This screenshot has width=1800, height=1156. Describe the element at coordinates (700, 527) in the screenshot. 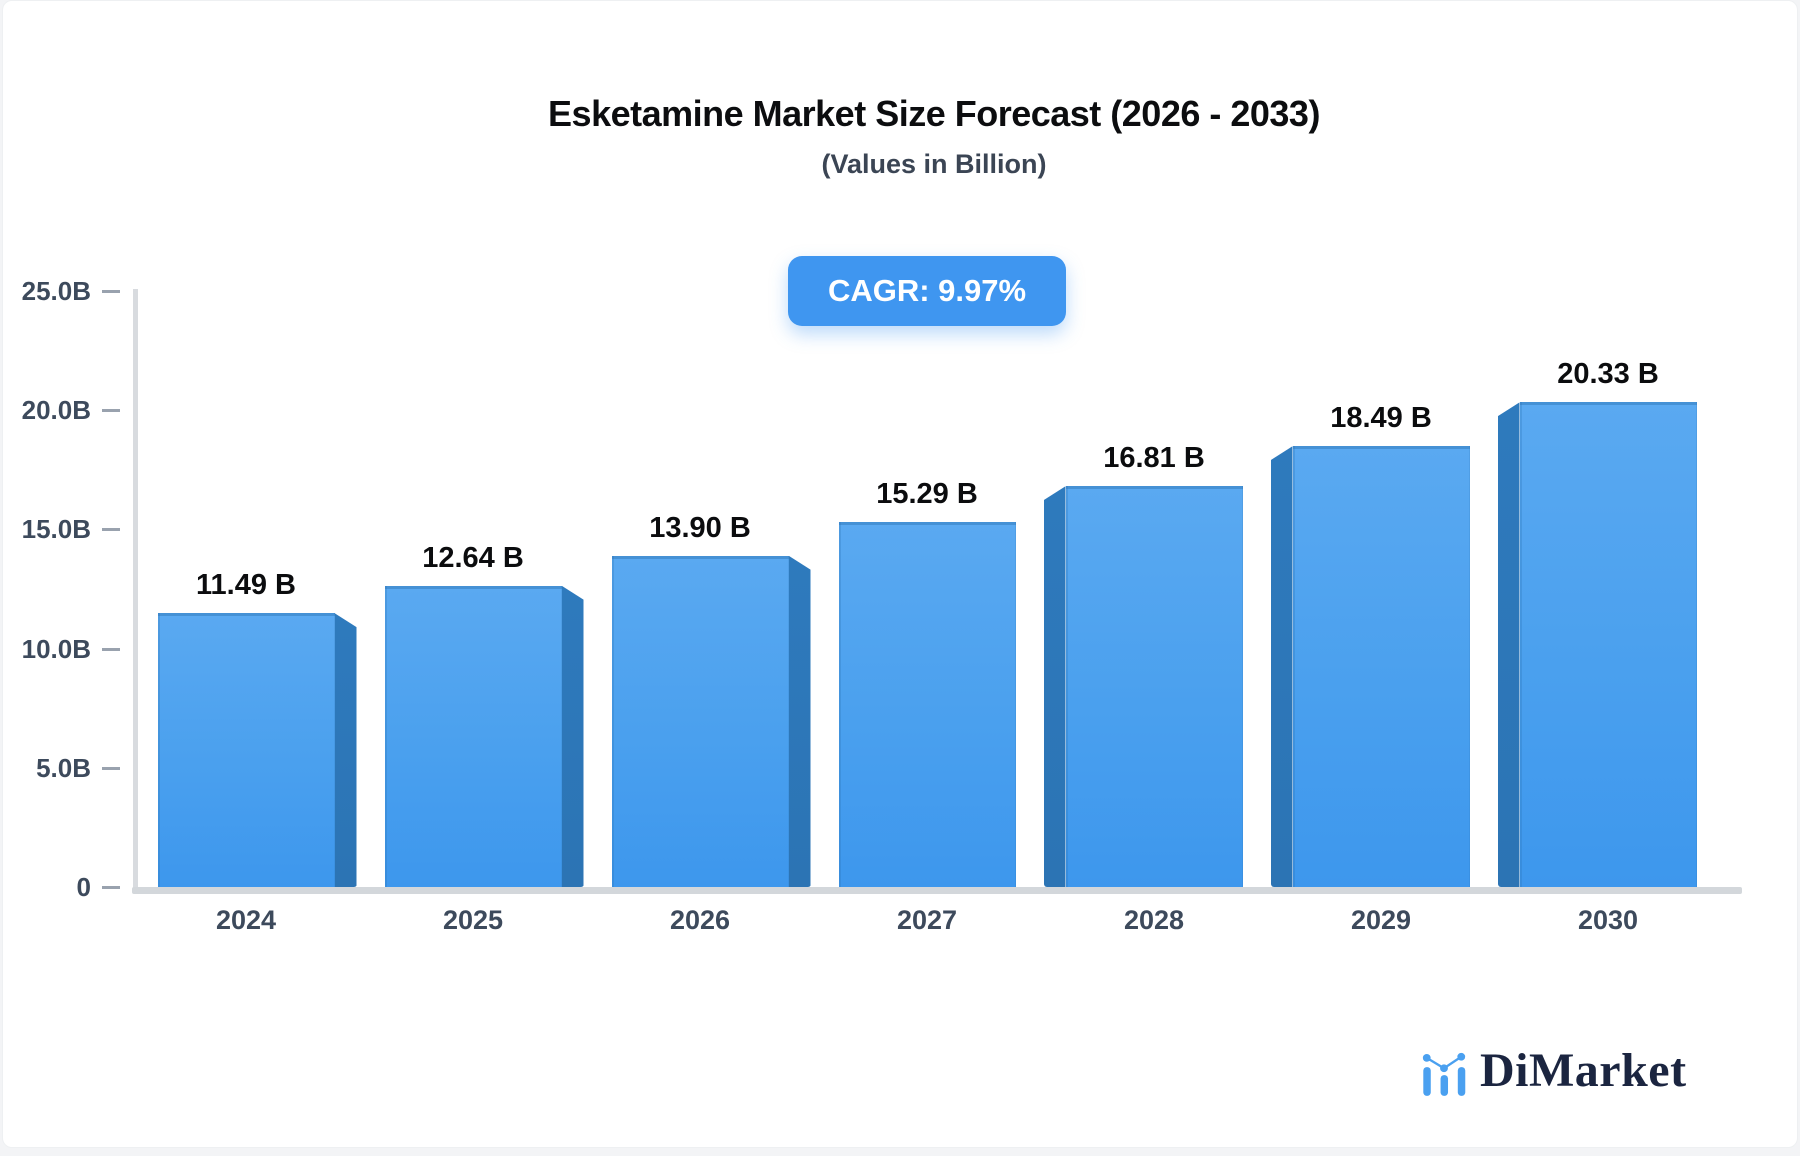

I see `bar-value-label: 13.90 B` at that location.